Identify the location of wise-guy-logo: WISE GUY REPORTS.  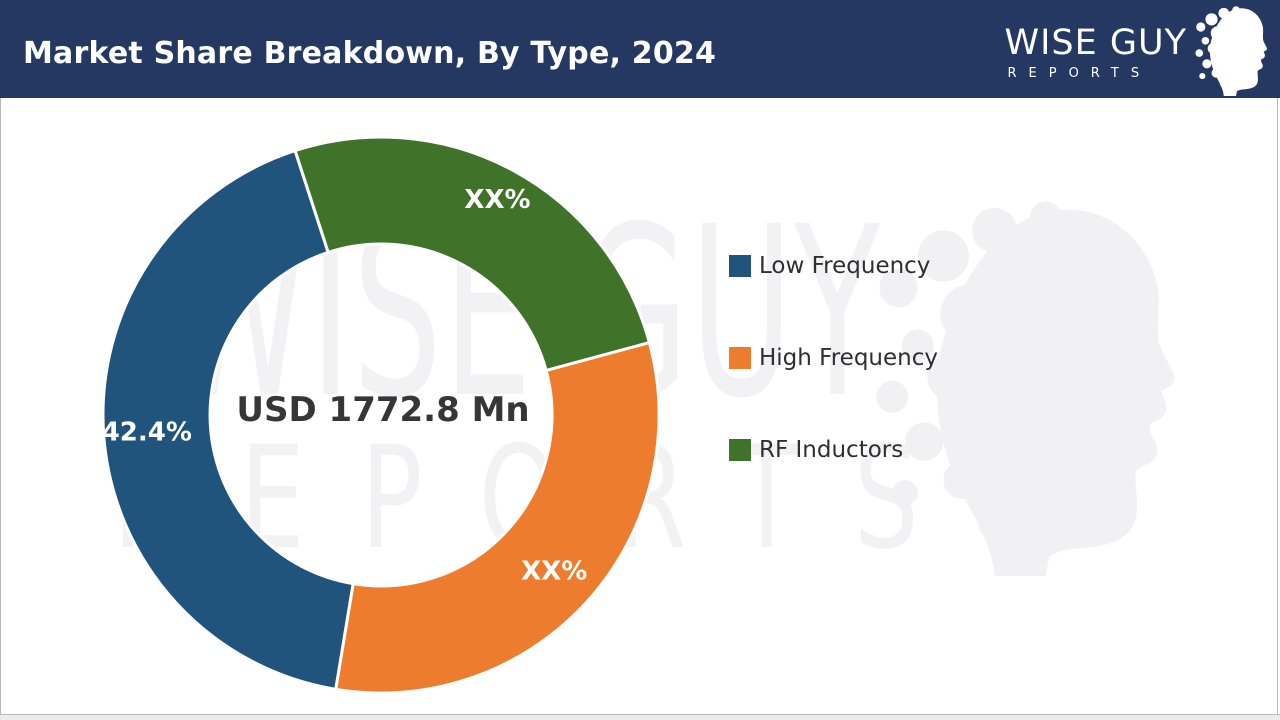
(1140, 50).